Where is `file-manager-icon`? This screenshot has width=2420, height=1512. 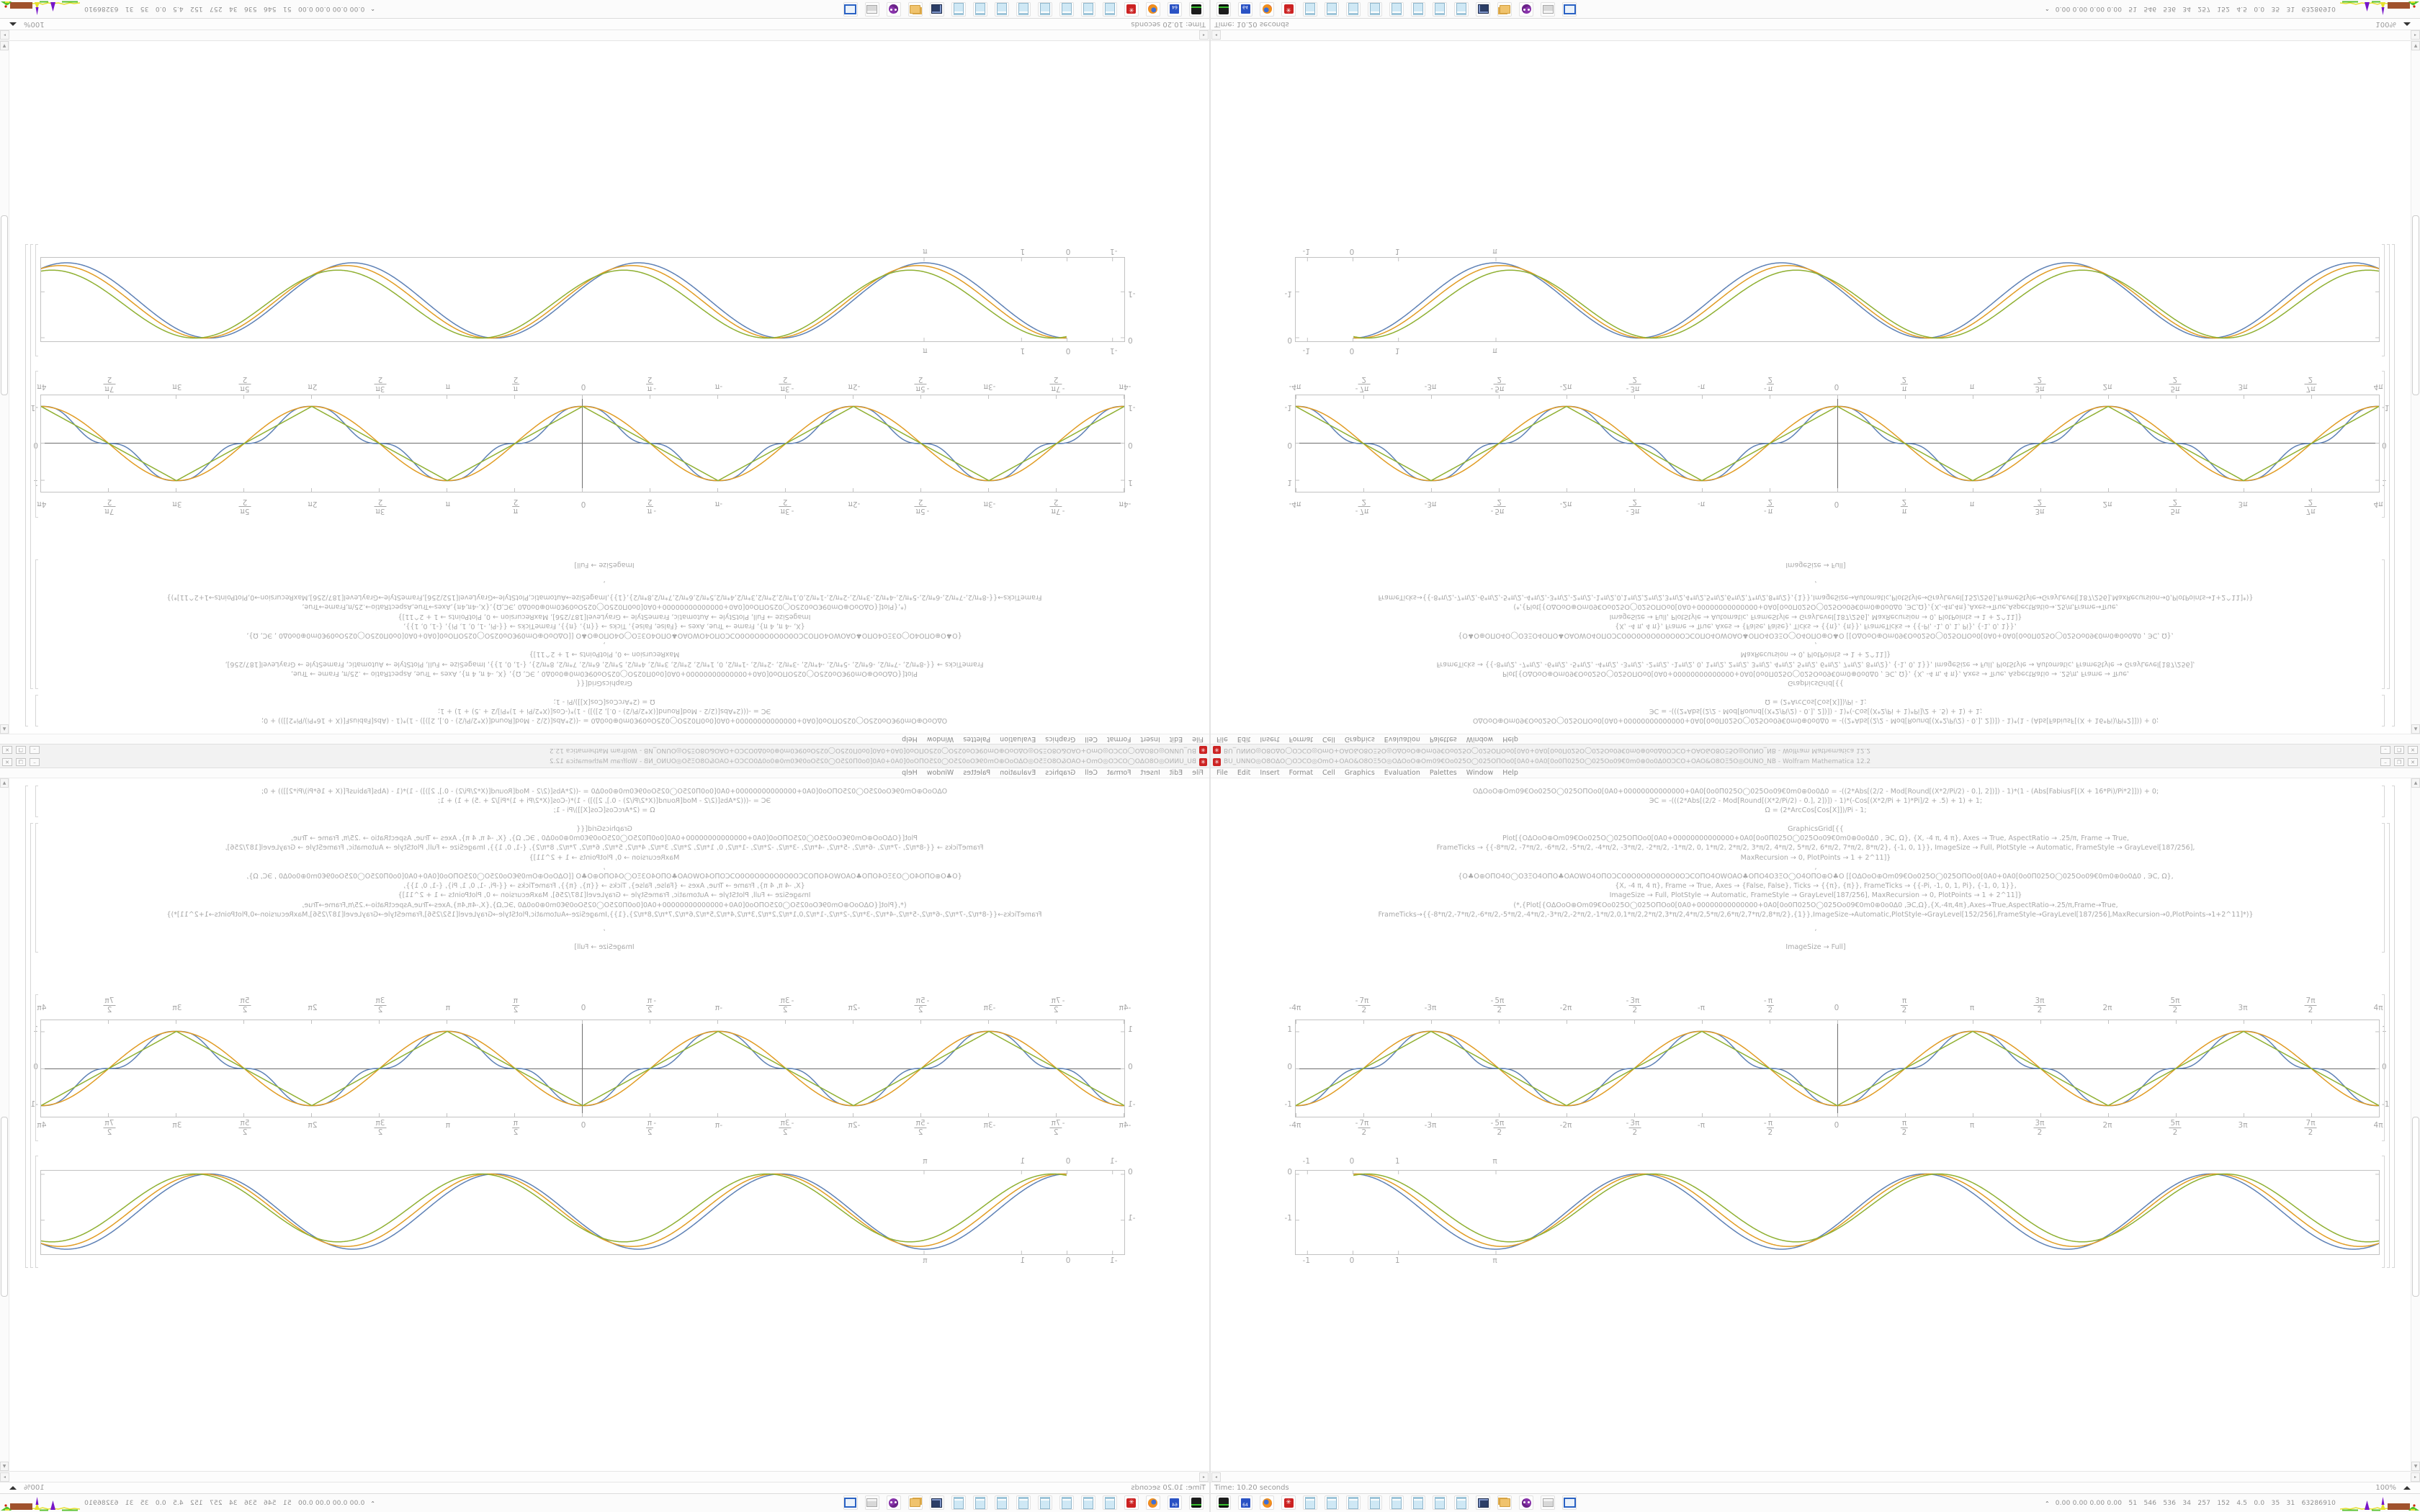
file-manager-icon is located at coordinates (1505, 9).